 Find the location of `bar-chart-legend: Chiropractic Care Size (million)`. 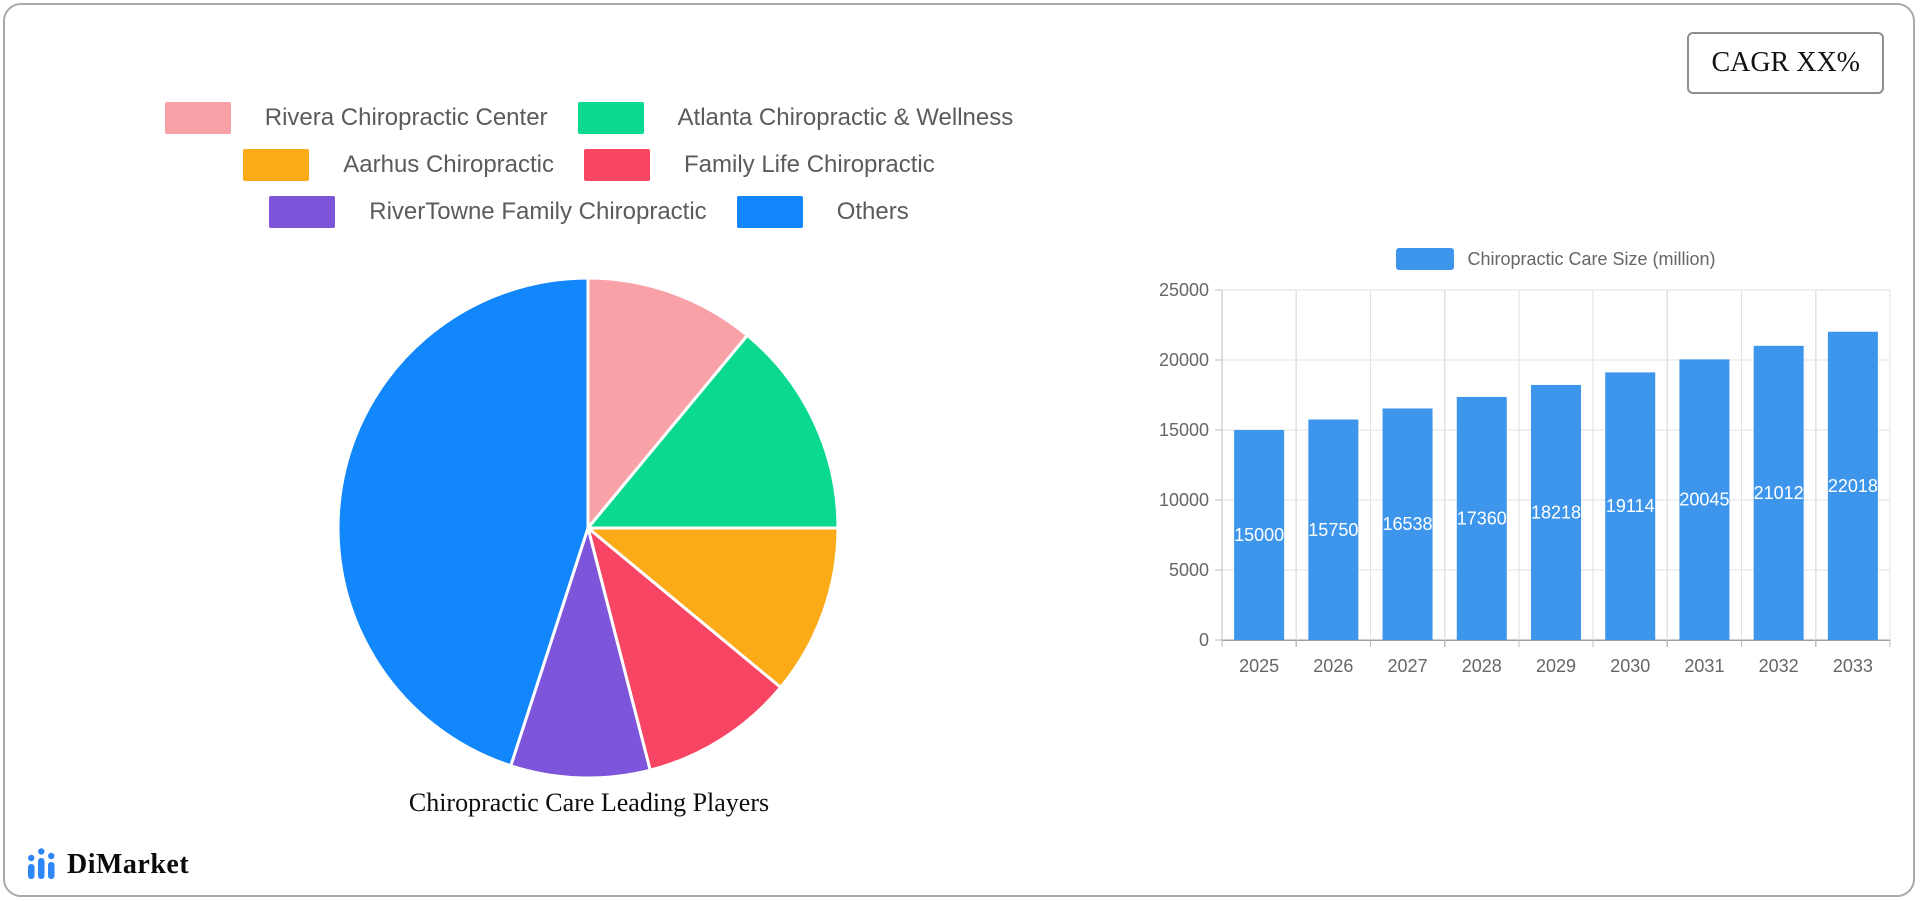

bar-chart-legend: Chiropractic Care Size (million) is located at coordinates (1556, 259).